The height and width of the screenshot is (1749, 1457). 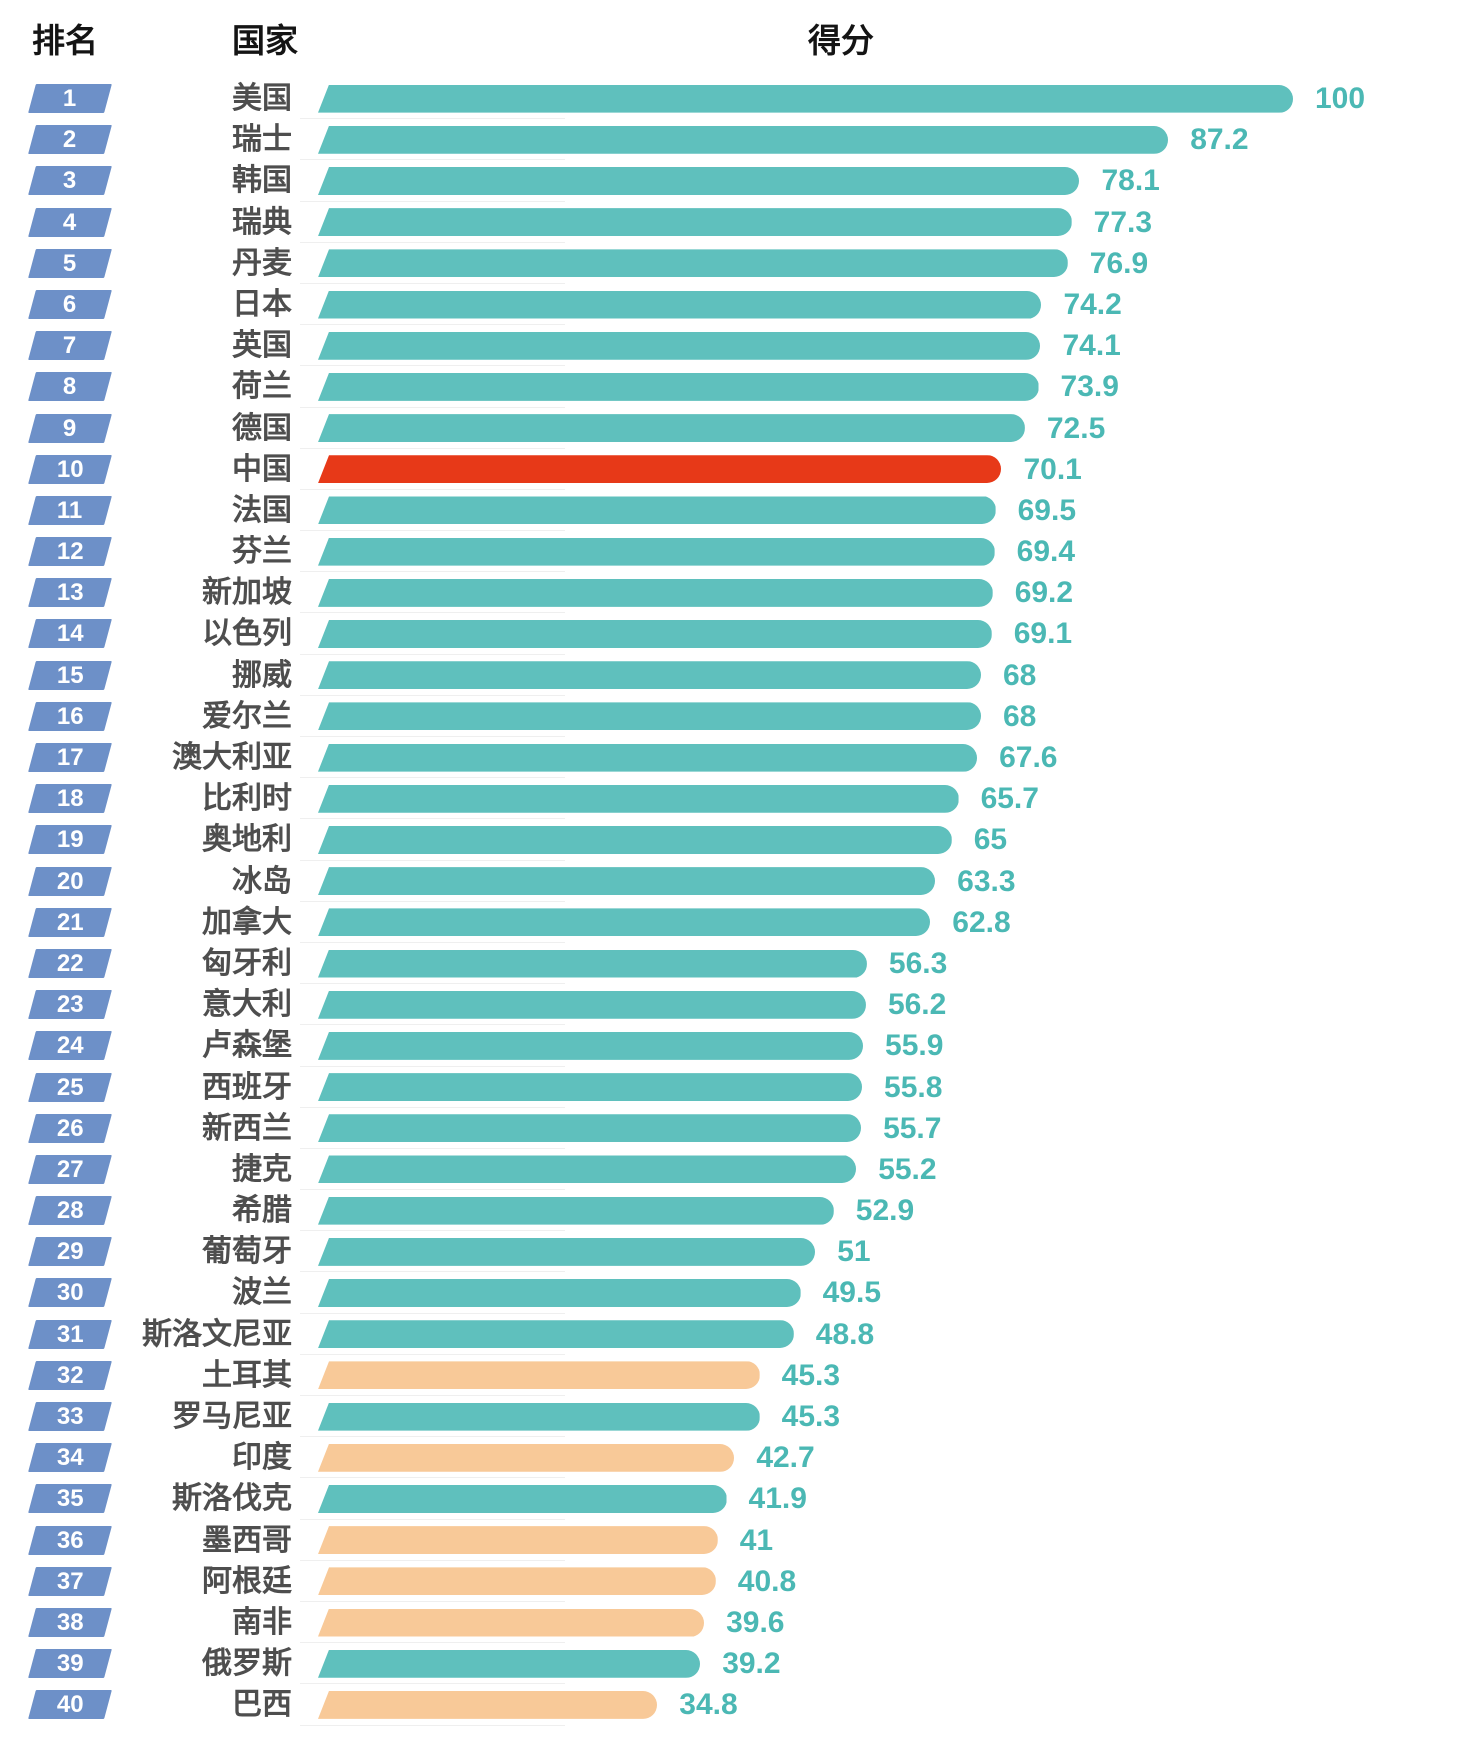 I want to click on table-row: 40 巴西 34.8, so click(x=728, y=1705).